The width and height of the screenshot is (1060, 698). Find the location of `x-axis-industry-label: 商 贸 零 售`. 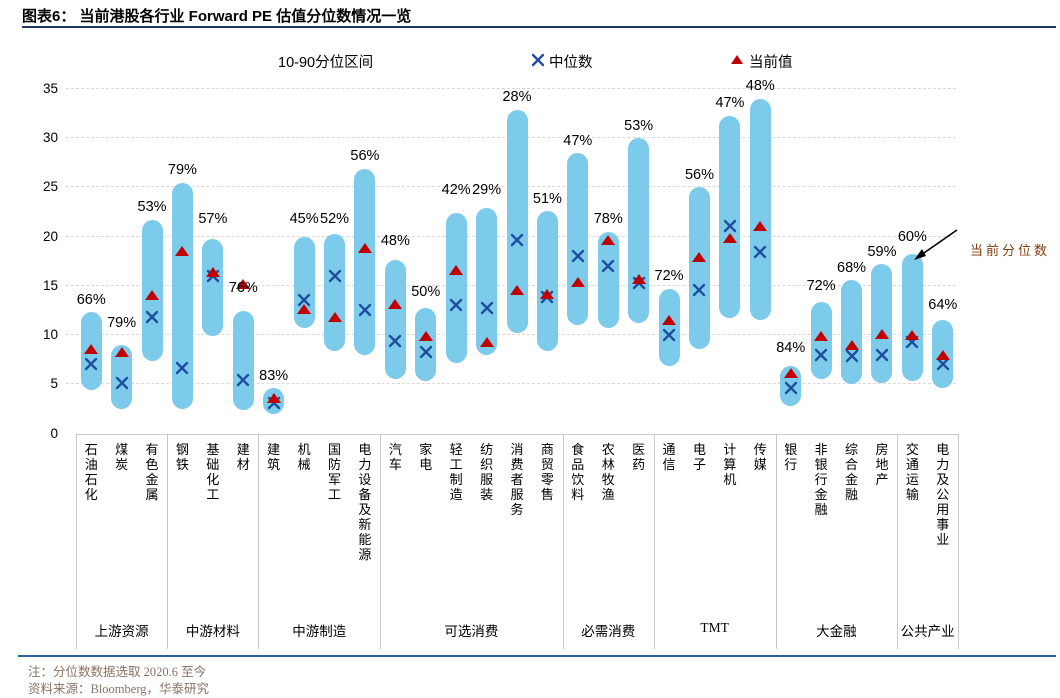

x-axis-industry-label: 商 贸 零 售 is located at coordinates (547, 472).